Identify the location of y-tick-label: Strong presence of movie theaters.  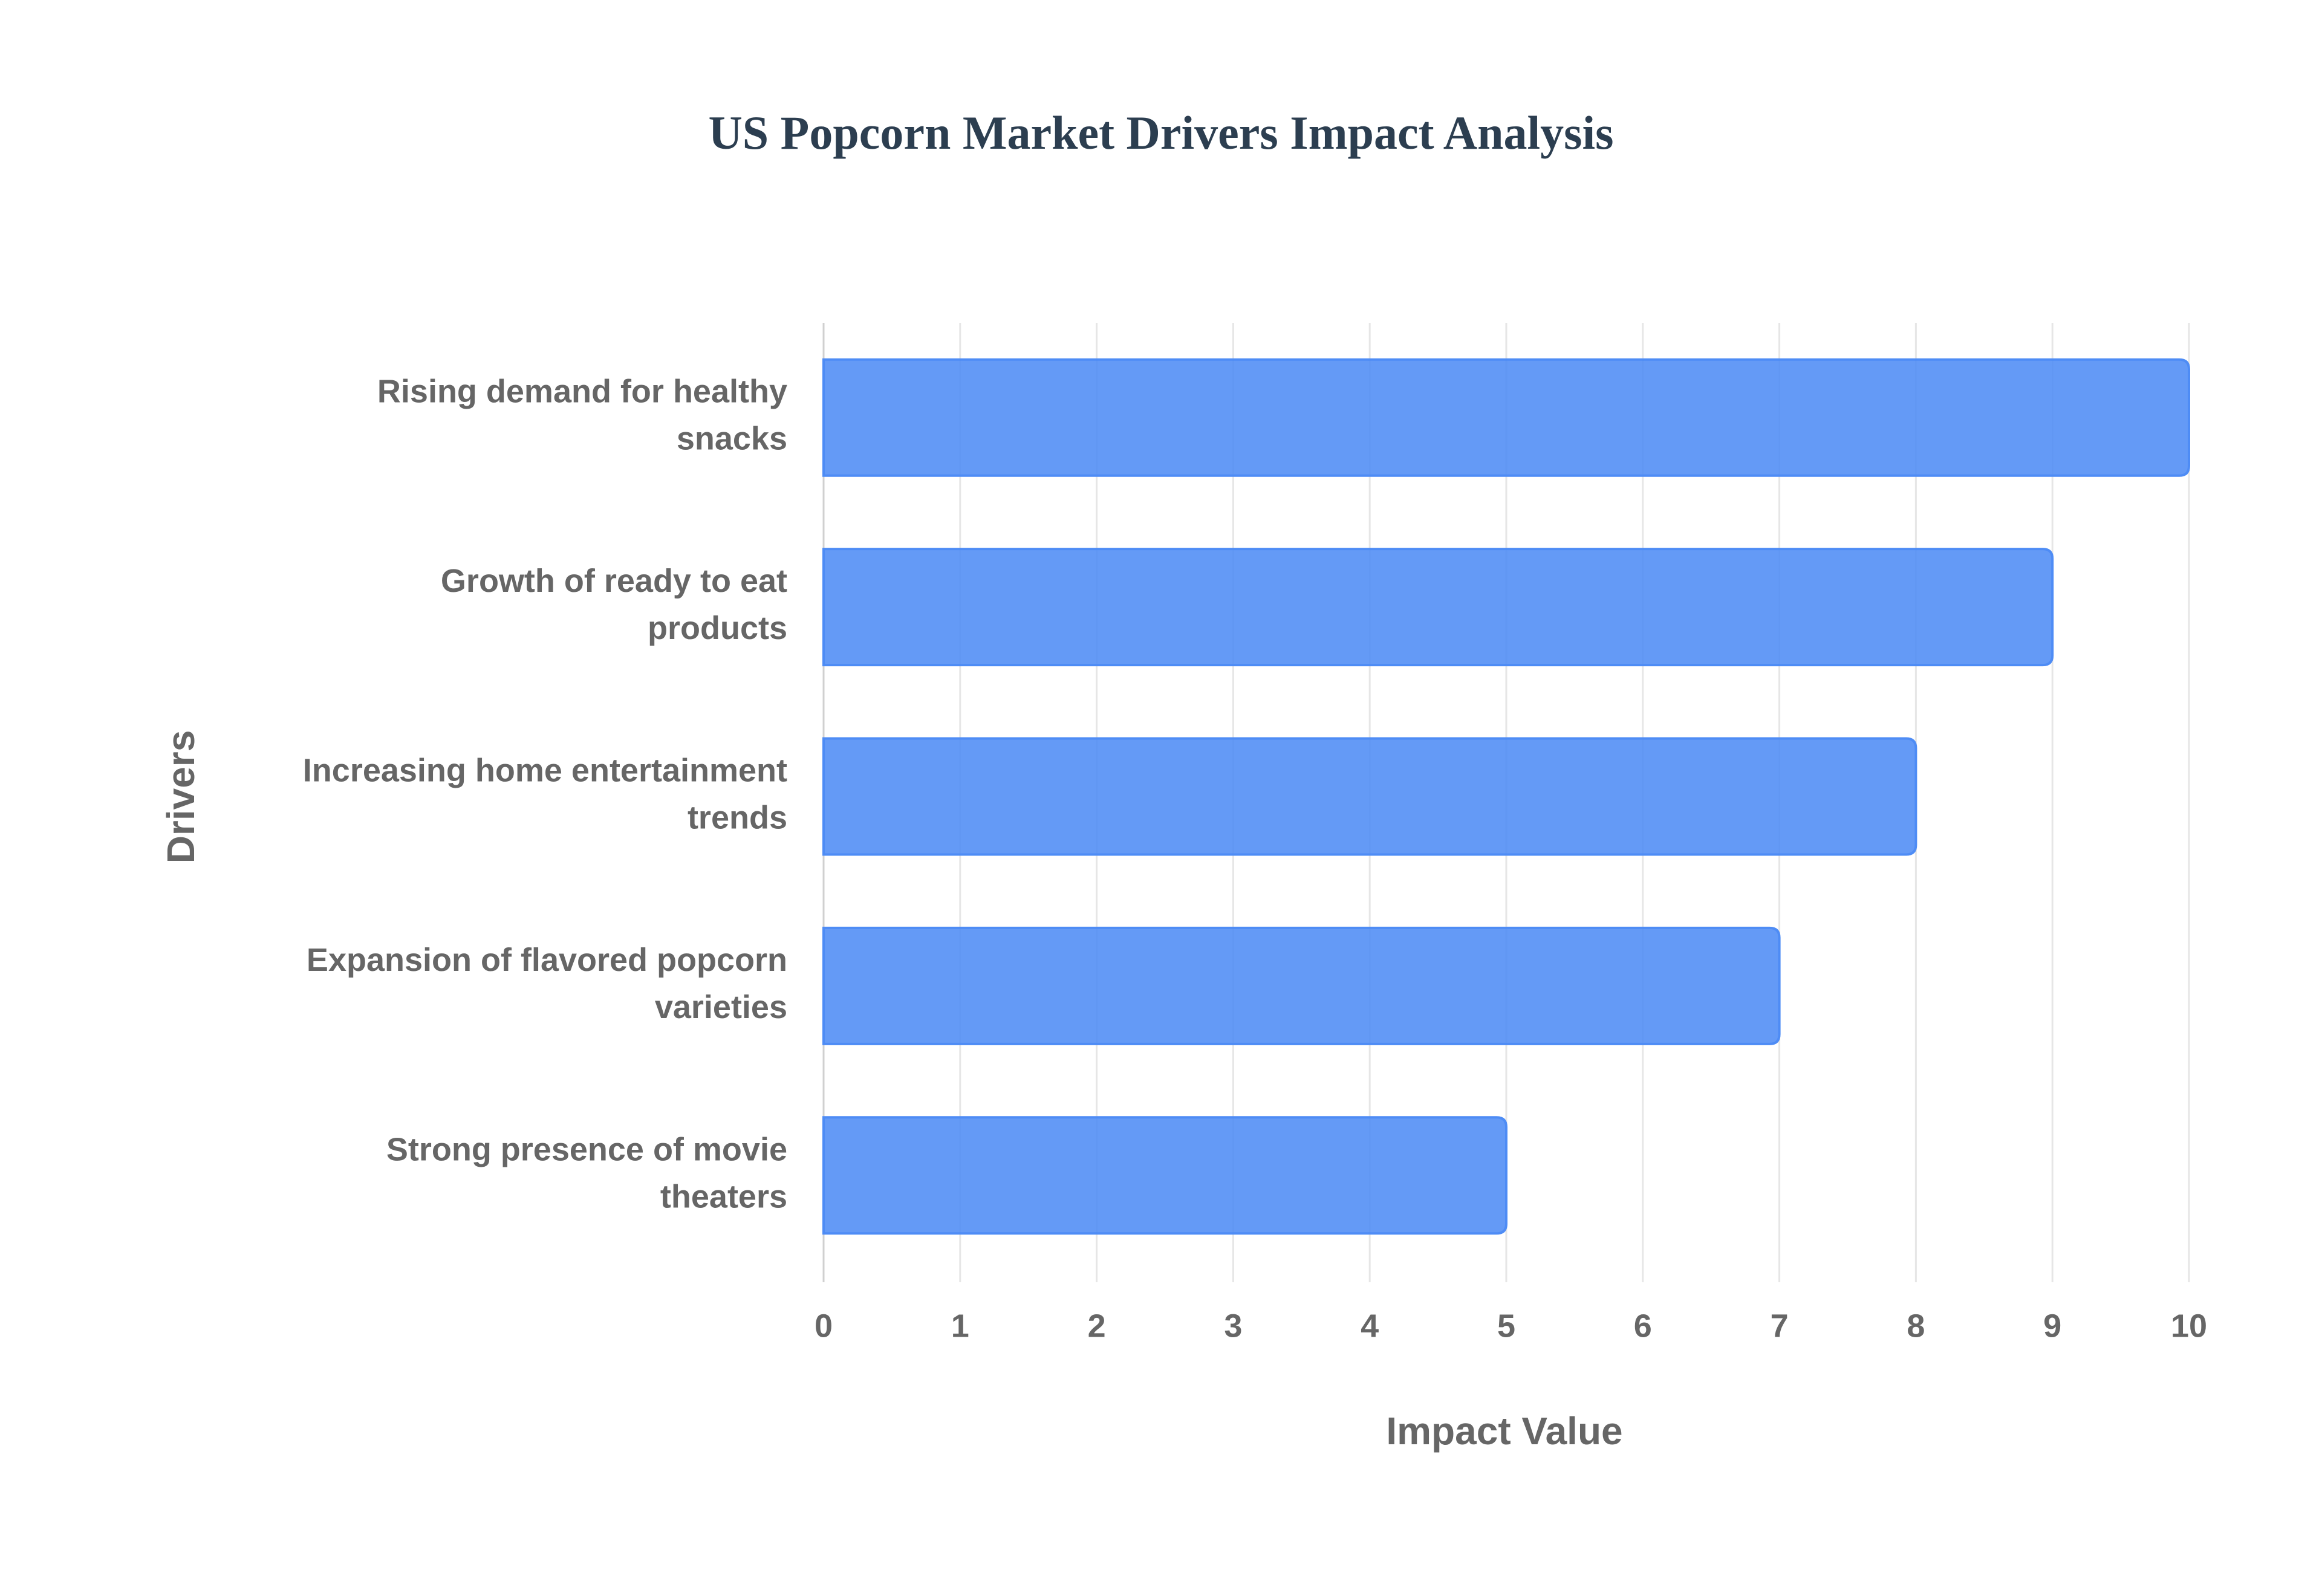
(586, 1173).